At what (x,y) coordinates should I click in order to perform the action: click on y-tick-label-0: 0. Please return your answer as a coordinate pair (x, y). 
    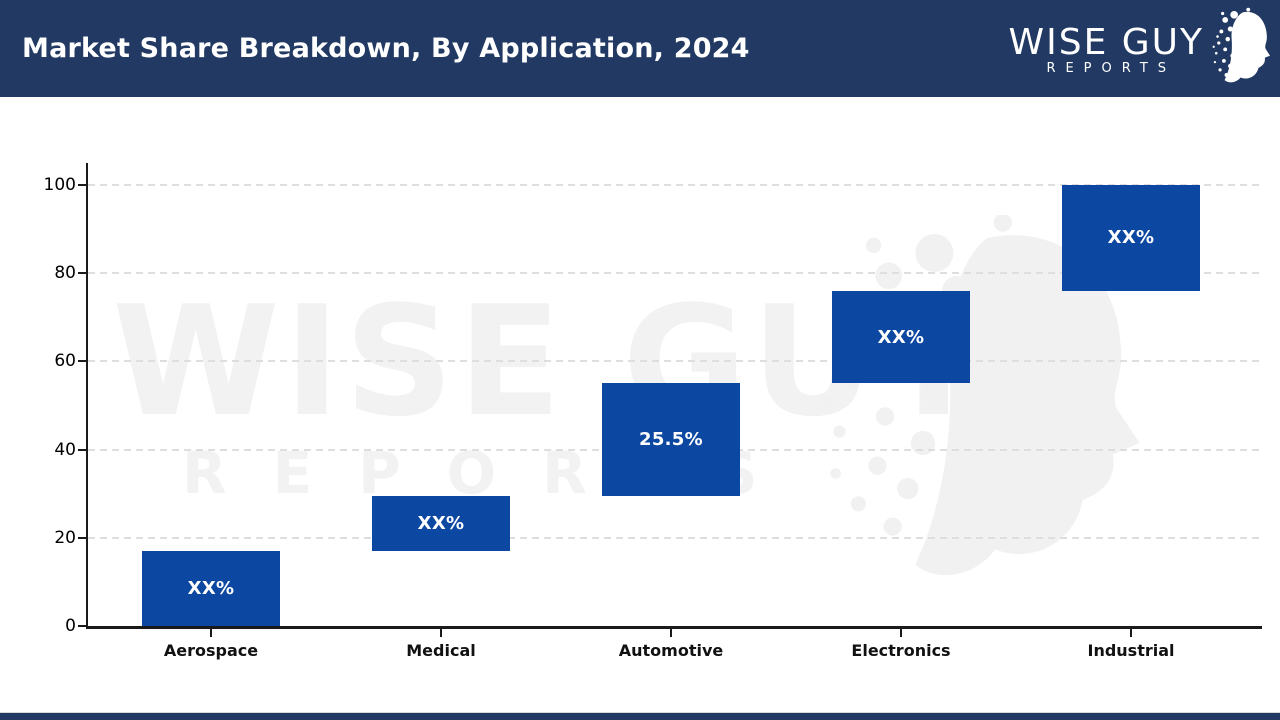
    Looking at the image, I should click on (70, 626).